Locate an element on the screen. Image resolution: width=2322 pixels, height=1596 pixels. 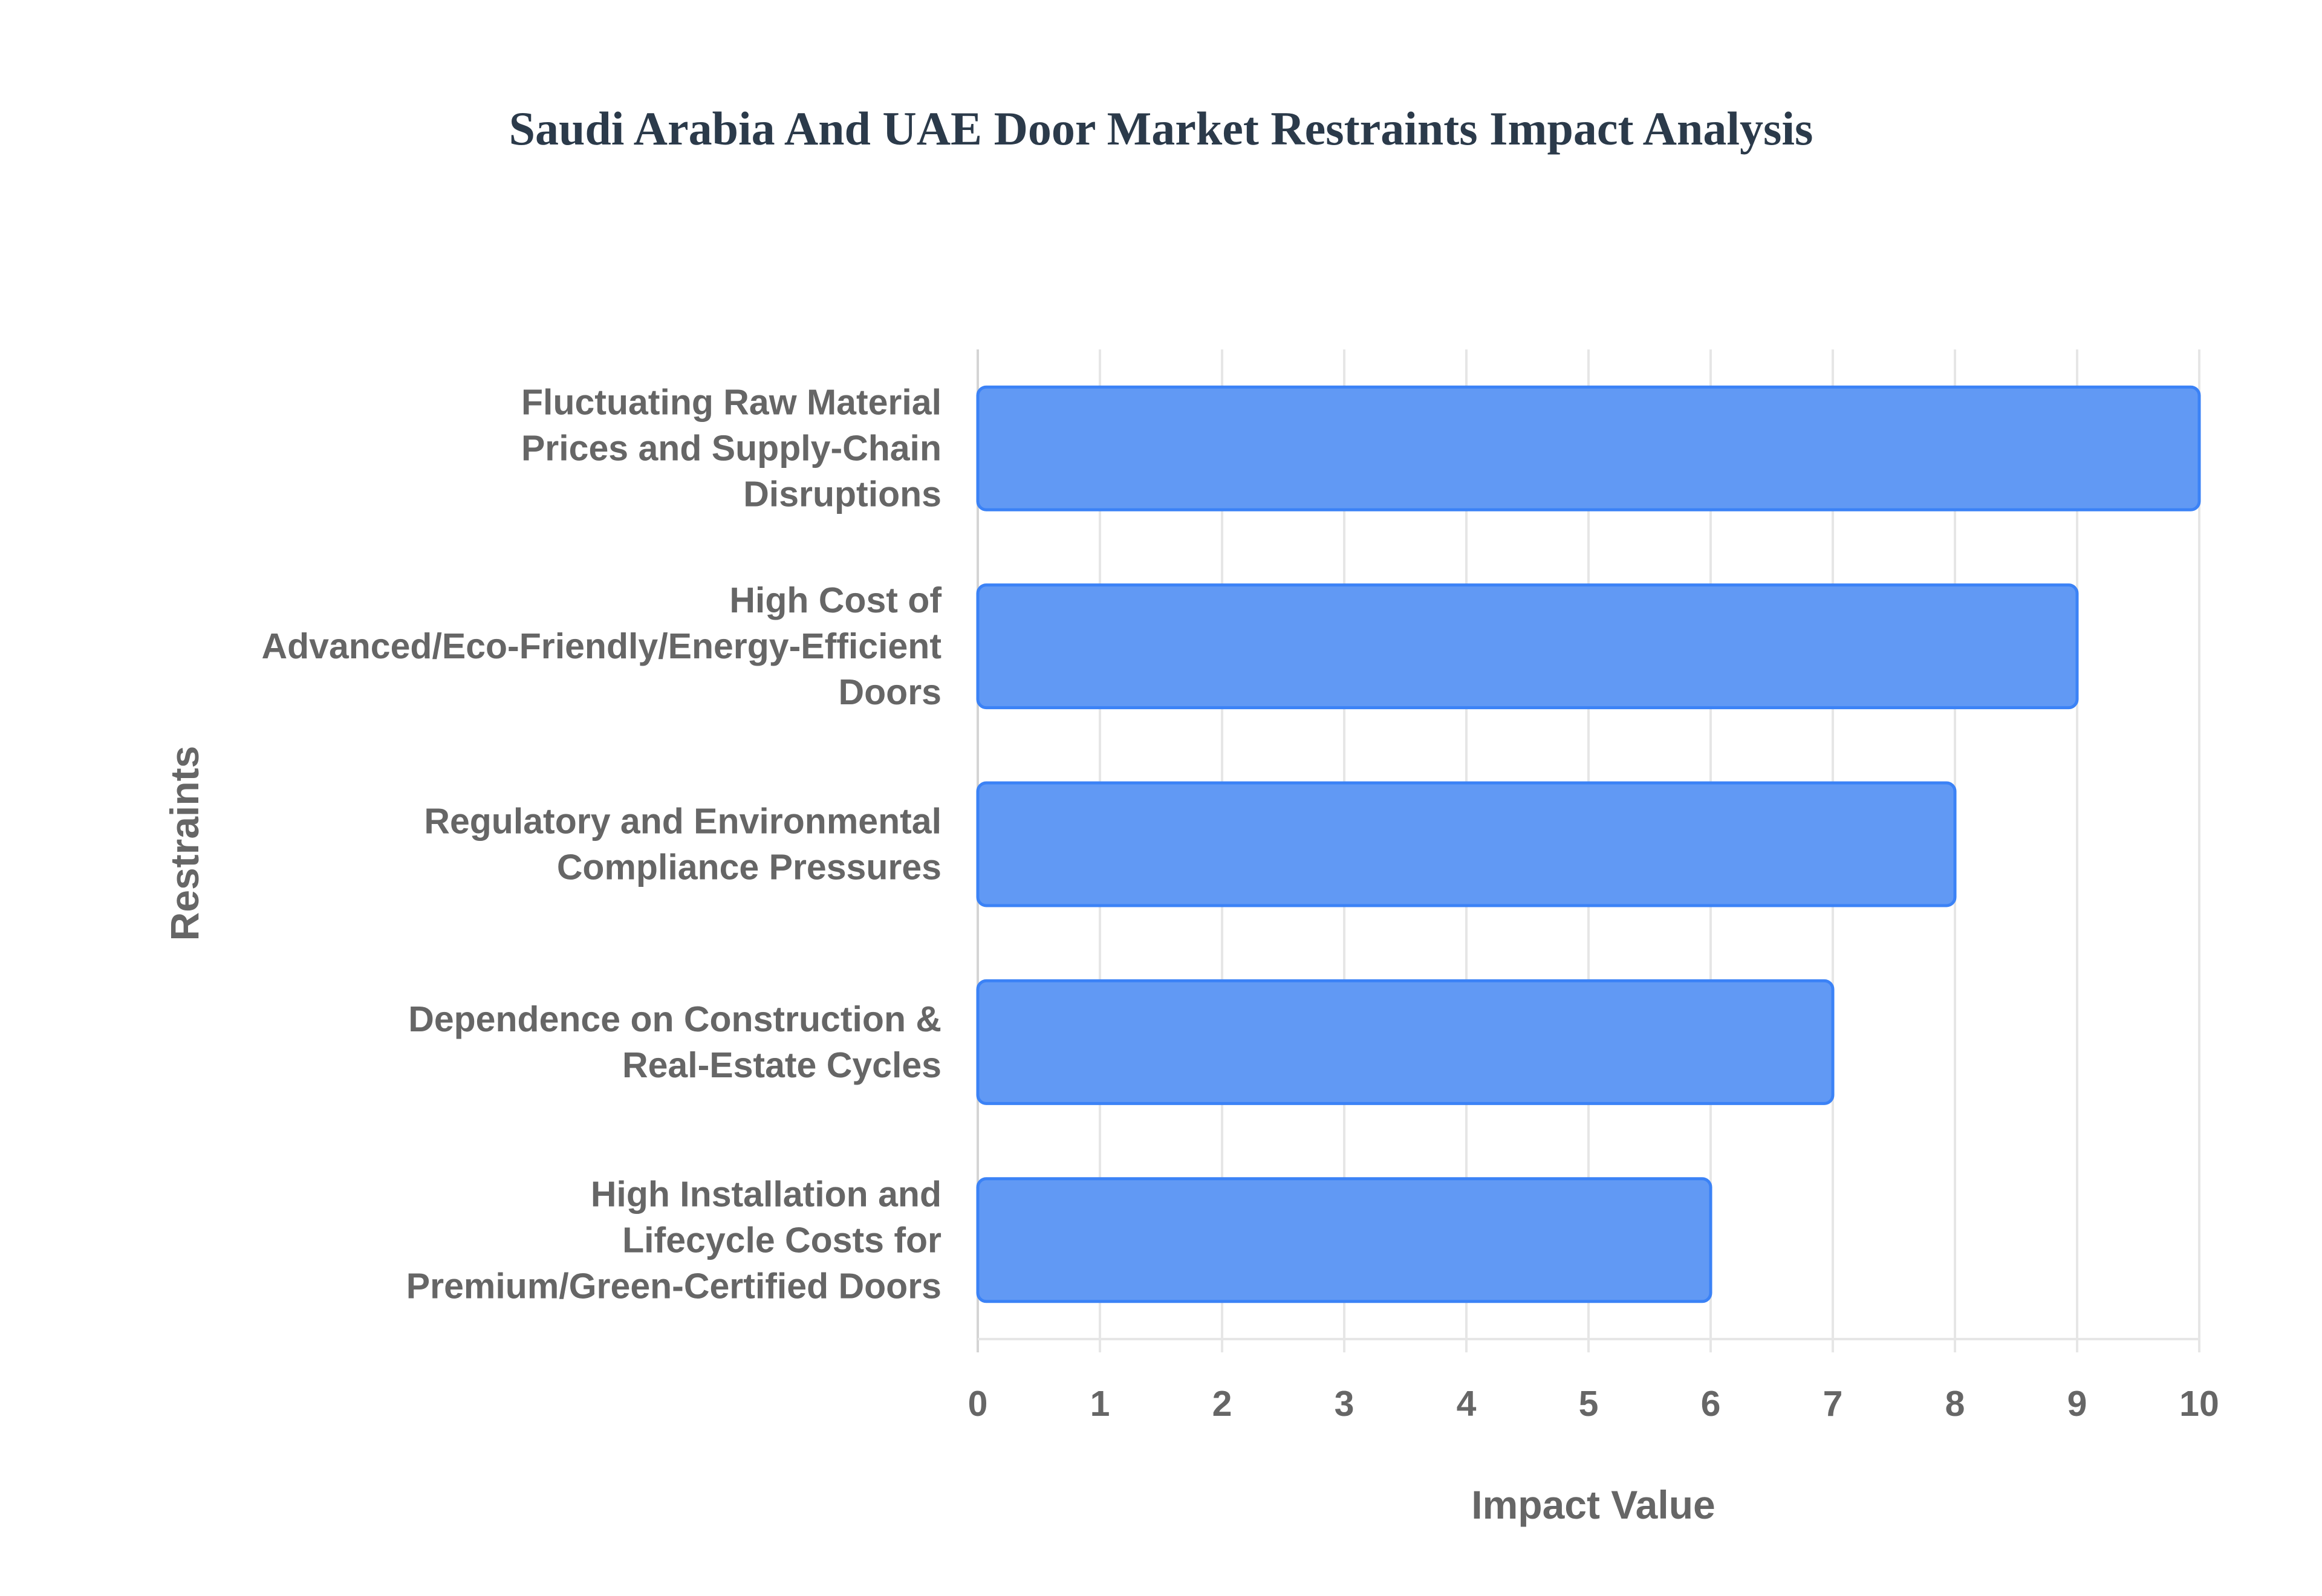
x-tick-label: 6 is located at coordinates (1711, 1404).